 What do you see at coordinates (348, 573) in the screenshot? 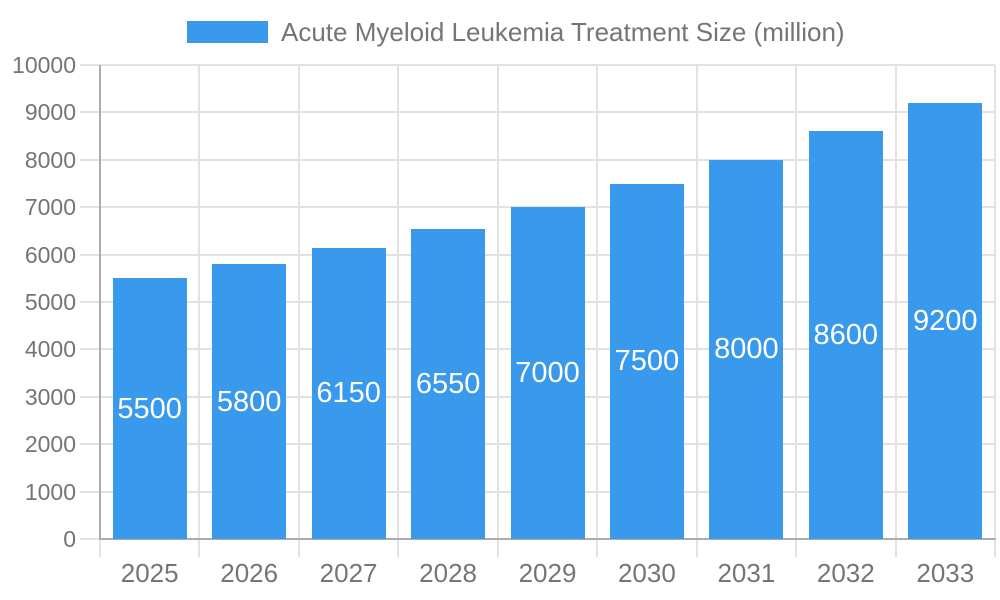
I see `x-tick-label: 2027` at bounding box center [348, 573].